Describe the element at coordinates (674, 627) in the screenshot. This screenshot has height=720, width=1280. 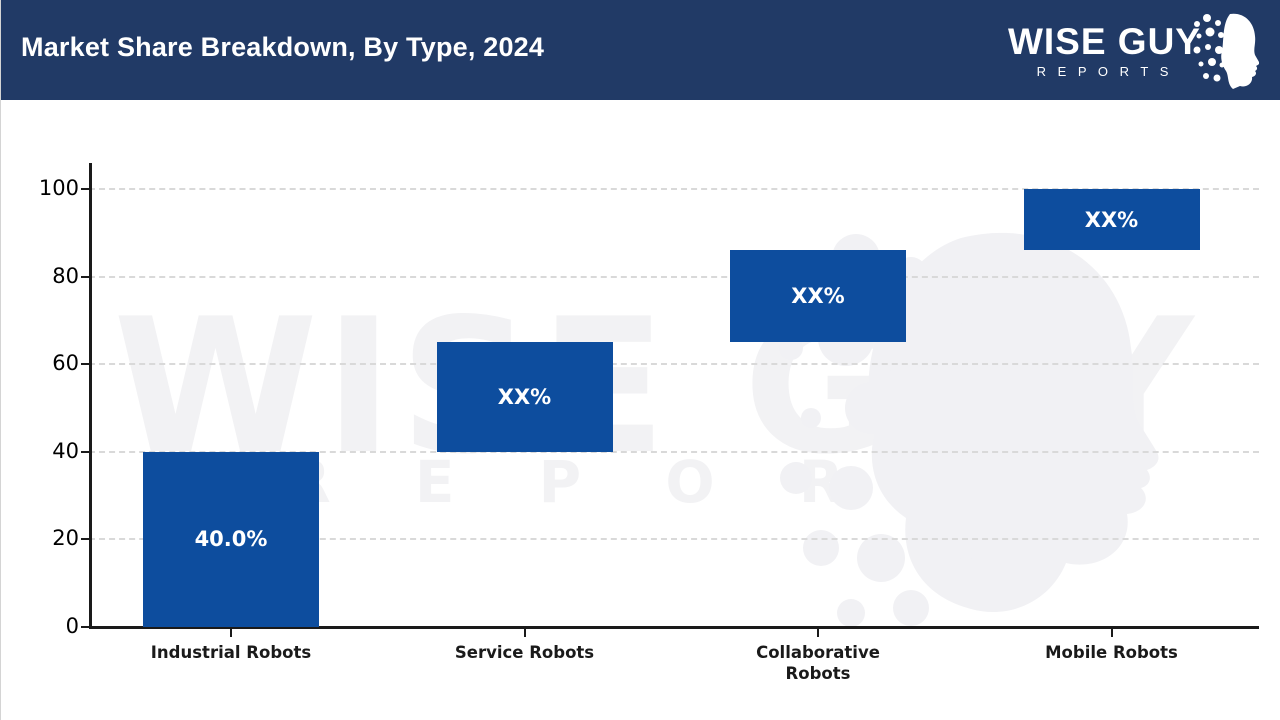
I see `x-axis-spine` at that location.